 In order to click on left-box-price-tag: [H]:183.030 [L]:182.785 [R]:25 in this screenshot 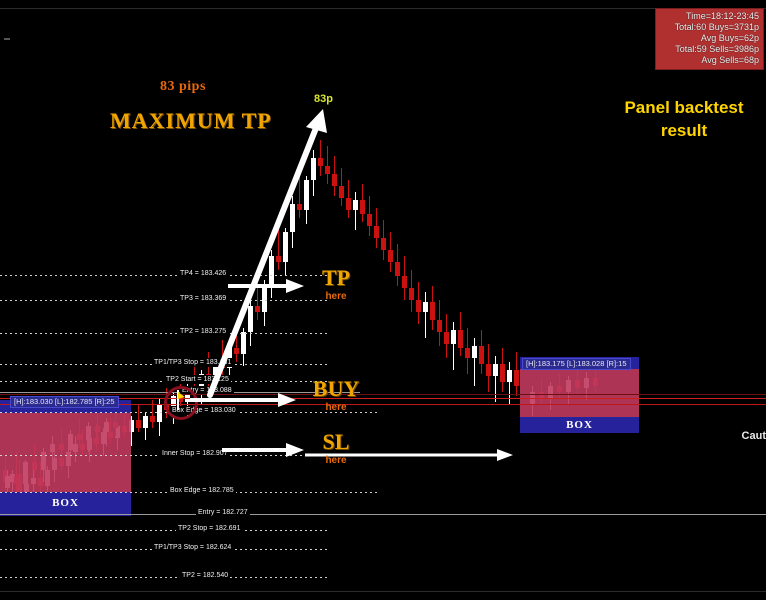, I will do `click(64, 402)`.